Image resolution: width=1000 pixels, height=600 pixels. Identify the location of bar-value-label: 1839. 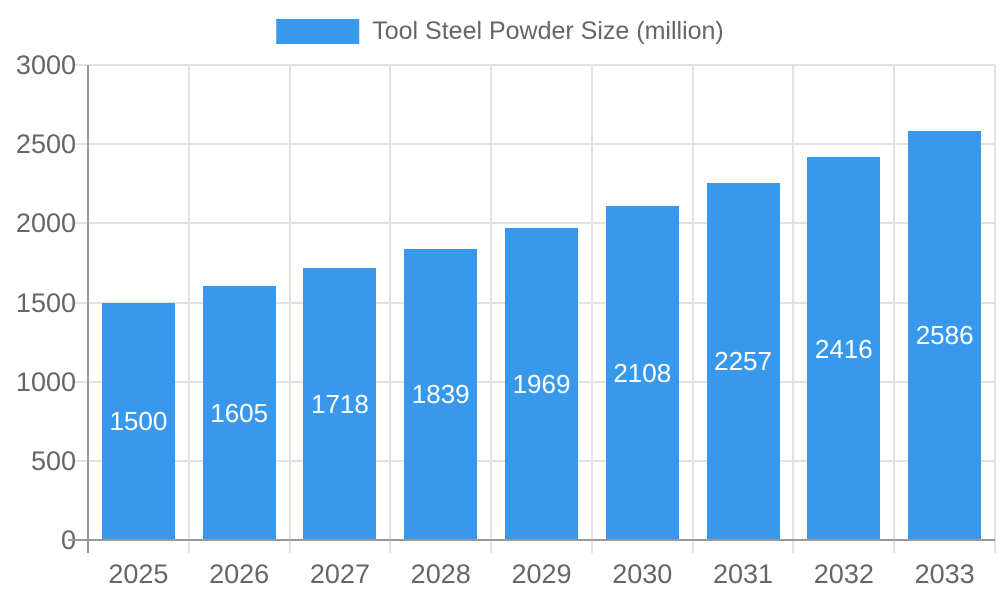
(440, 394).